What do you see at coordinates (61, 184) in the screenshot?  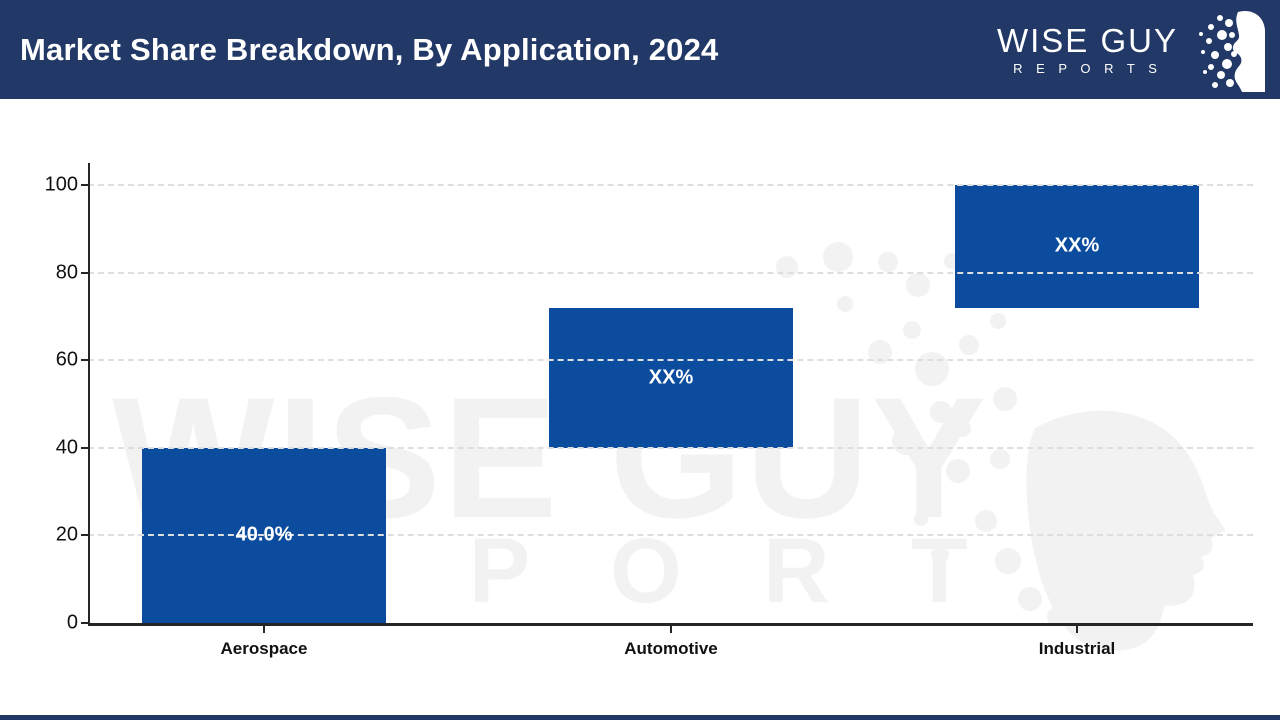 I see `y-tick-label: 100` at bounding box center [61, 184].